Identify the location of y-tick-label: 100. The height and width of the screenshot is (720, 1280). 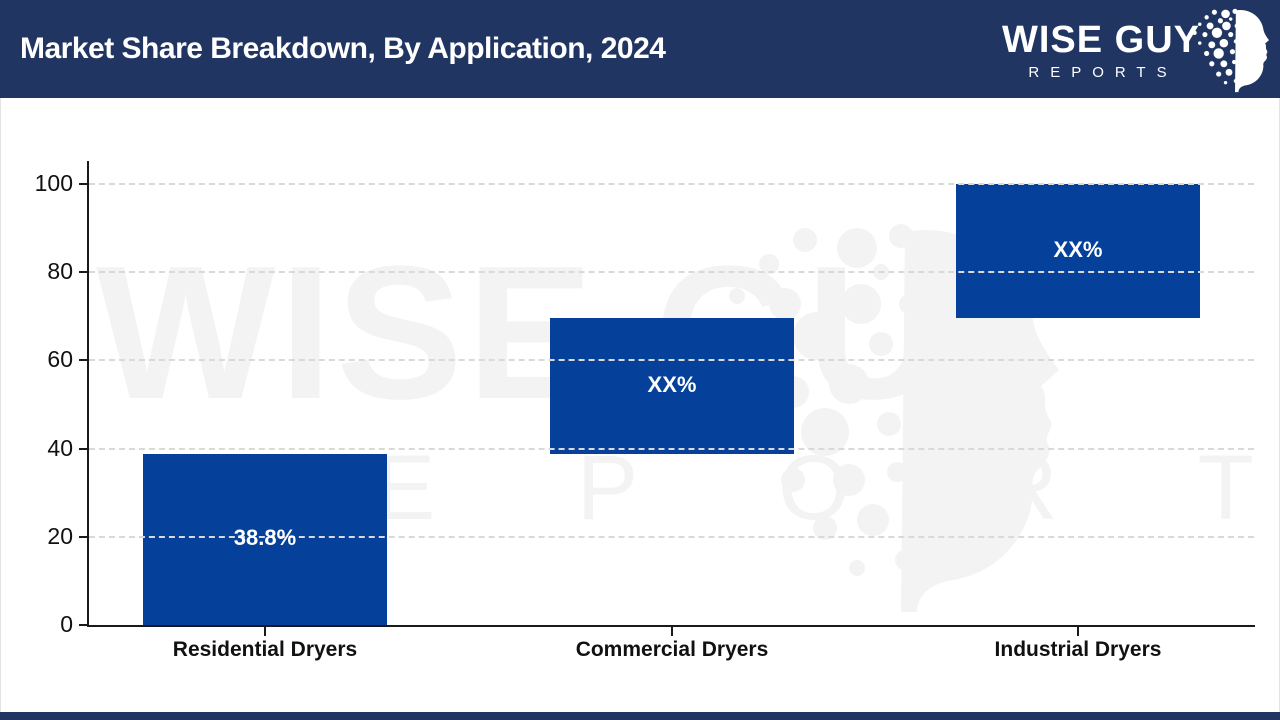
(53, 183).